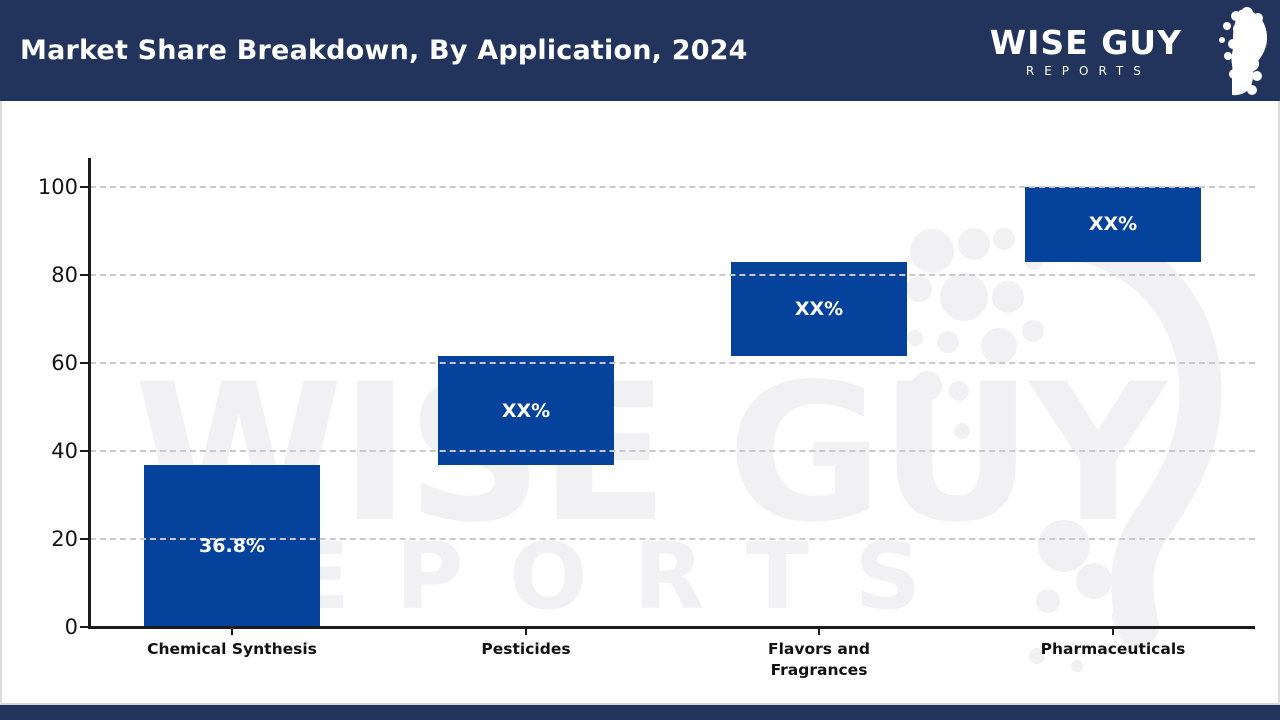 The height and width of the screenshot is (720, 1280). Describe the element at coordinates (64, 275) in the screenshot. I see `y-axis-tick-label: 80` at that location.